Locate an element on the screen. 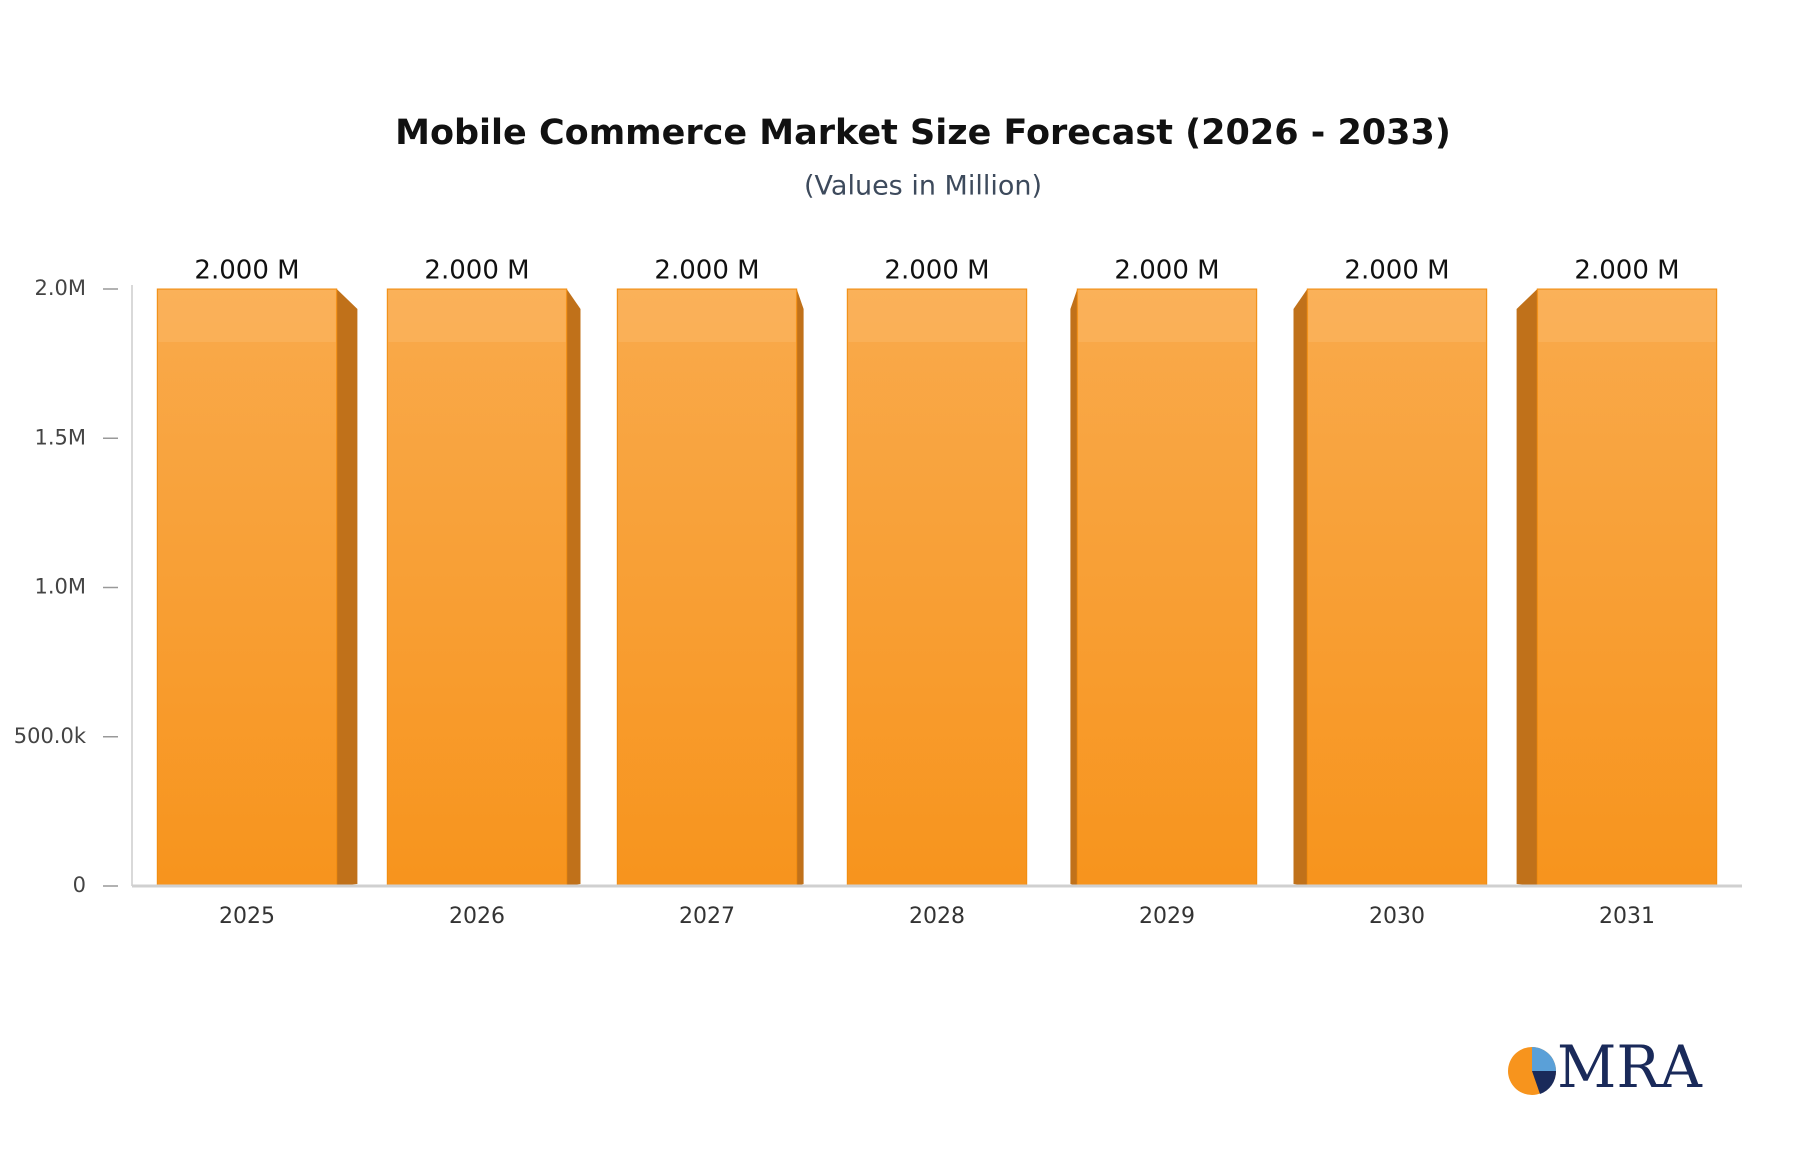 Image resolution: width=1800 pixels, height=1156 pixels. y-tick-label: 500.0k is located at coordinates (50, 736).